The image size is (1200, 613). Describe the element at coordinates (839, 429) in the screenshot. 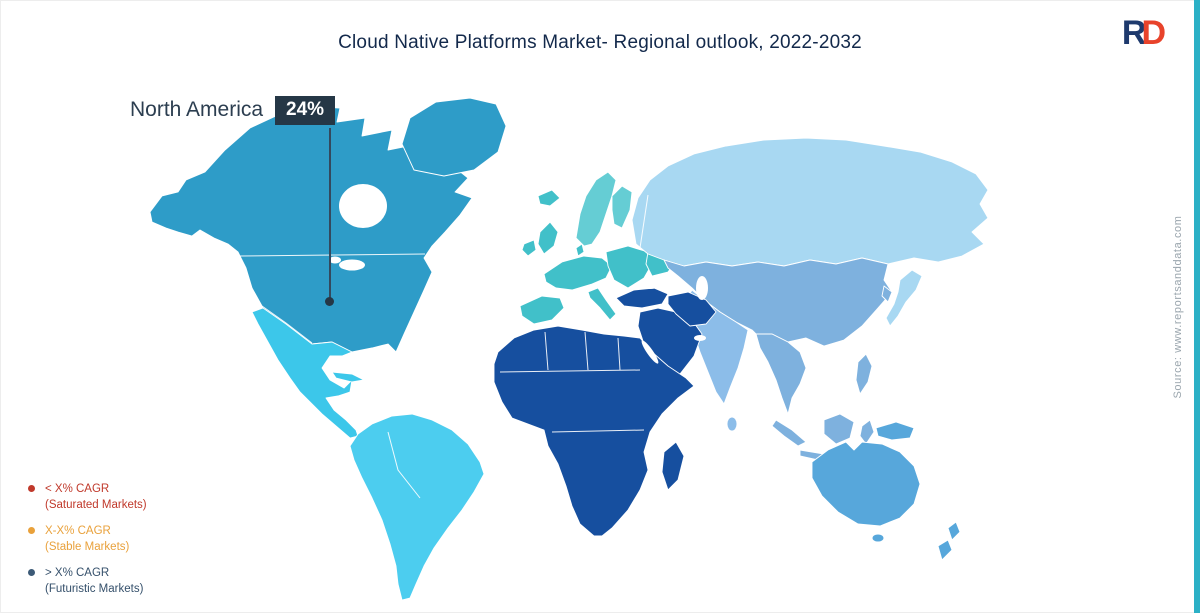

I see `region-borneo` at that location.